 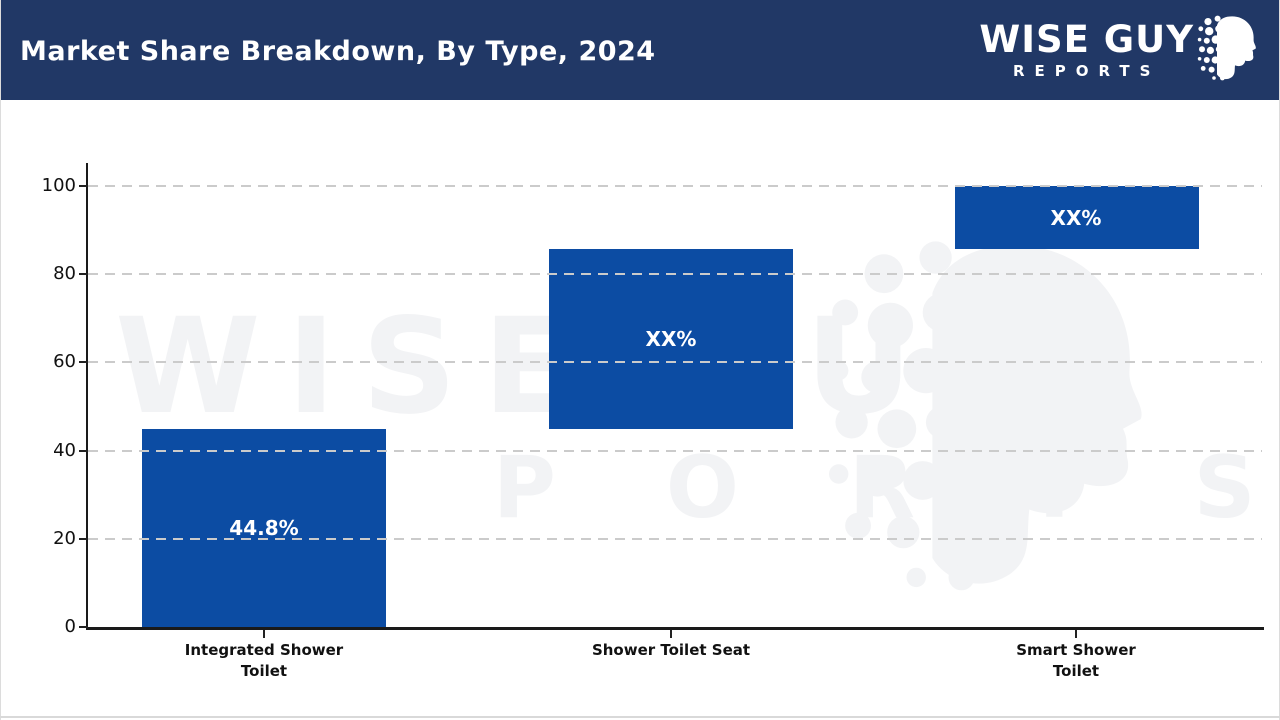 I want to click on y-tick-label: 40, so click(x=64, y=450).